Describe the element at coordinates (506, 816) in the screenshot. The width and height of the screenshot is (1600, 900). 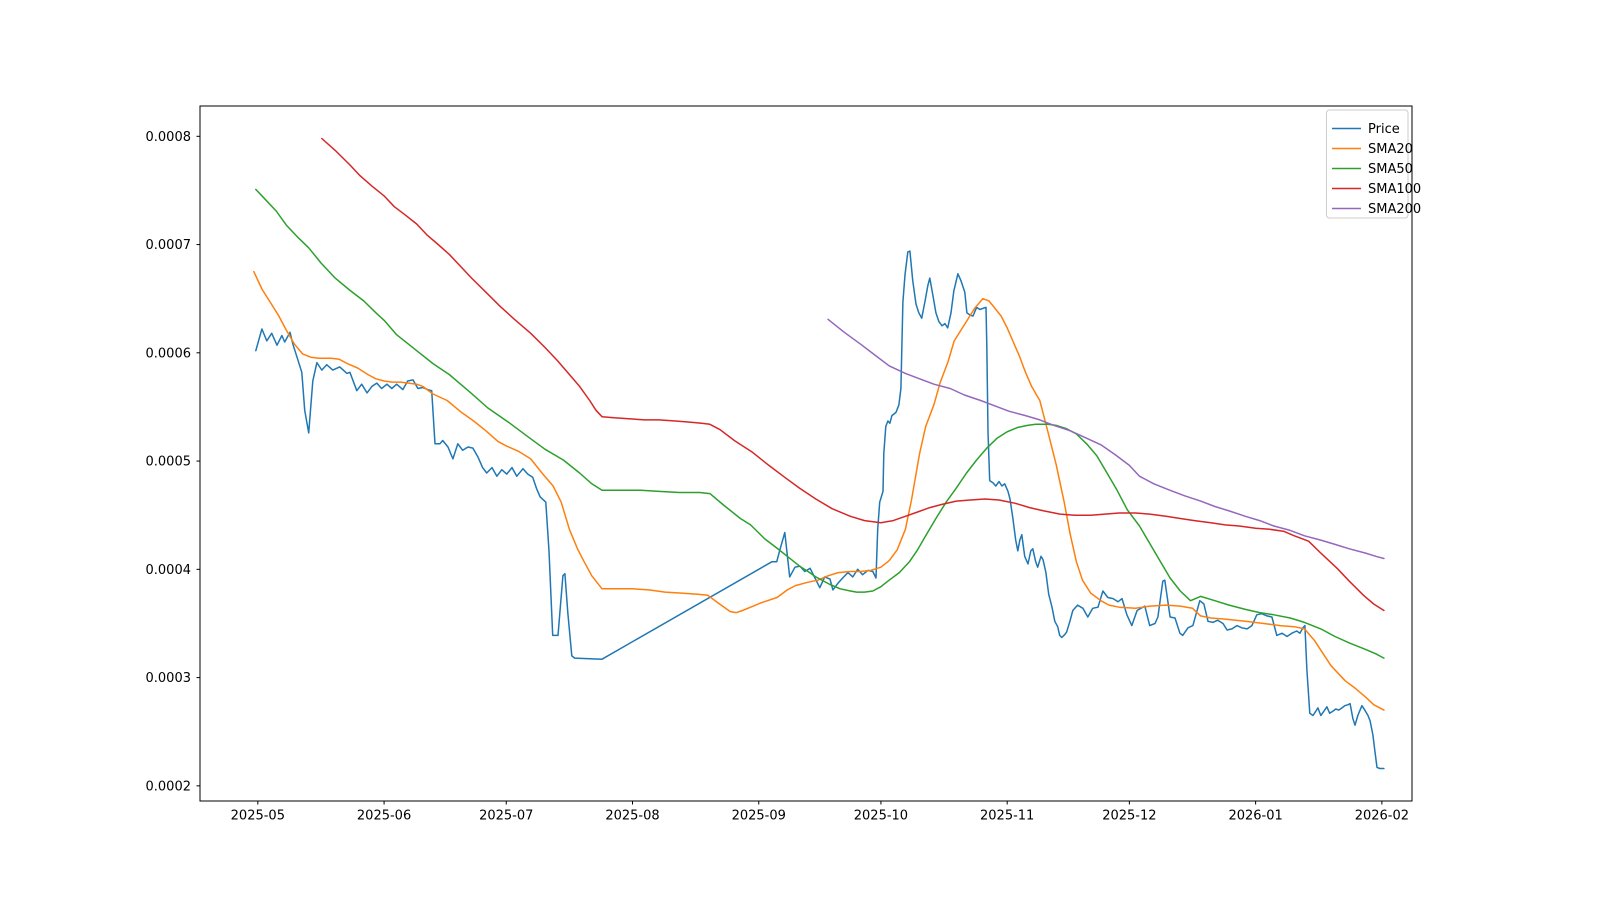
I see `x-tick-label-2025-07: 2025-07` at that location.